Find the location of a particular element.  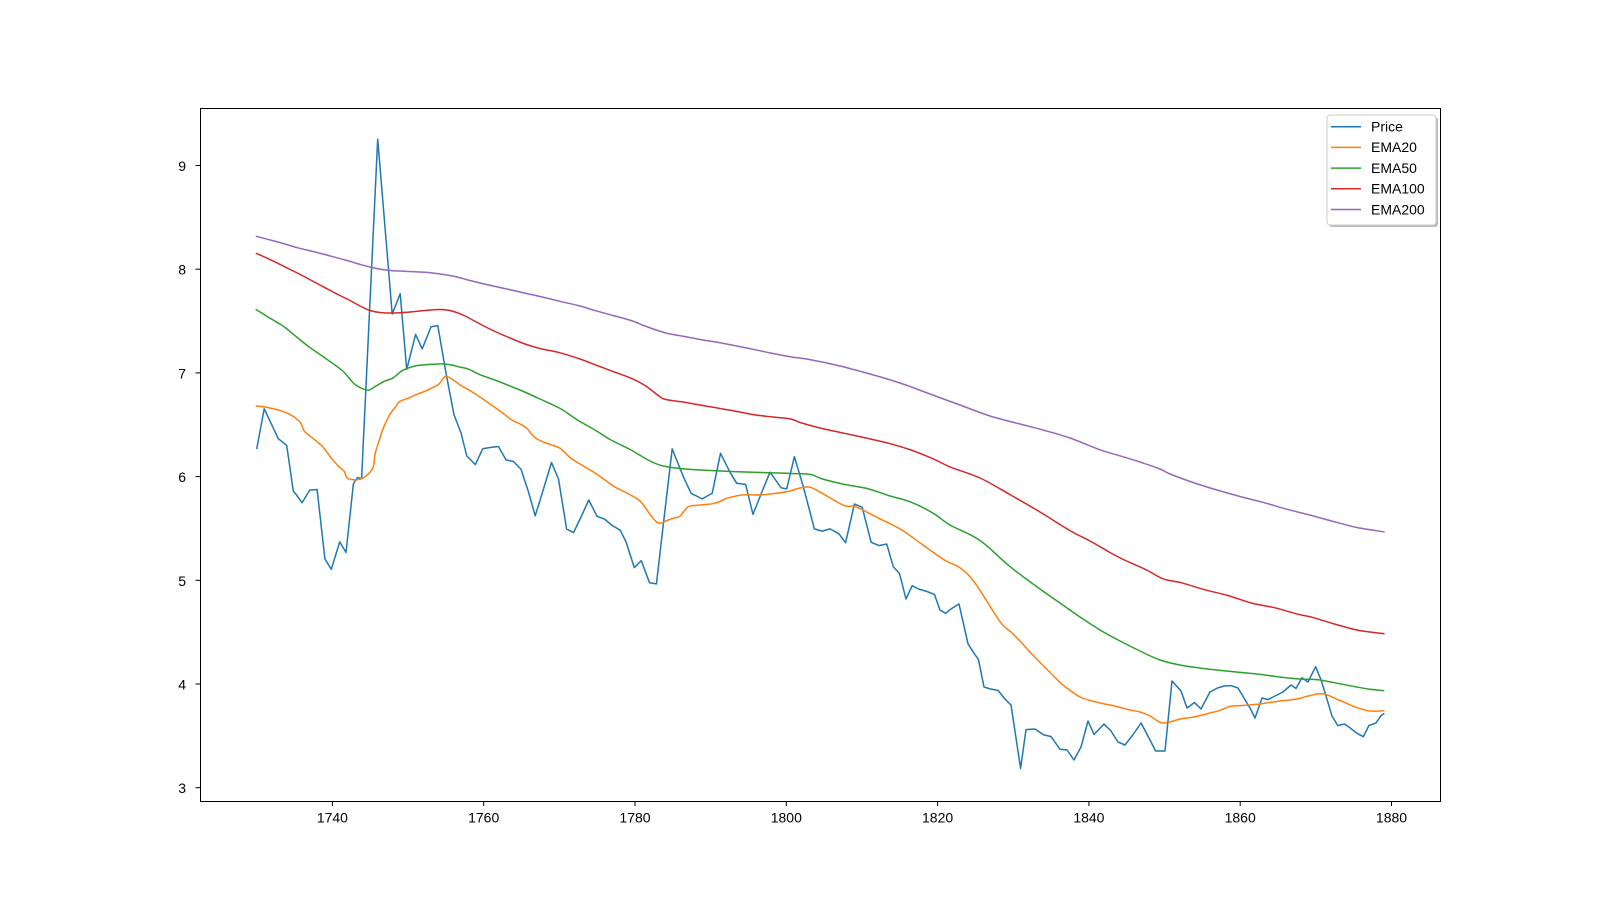

svg-text: 1800 is located at coordinates (786, 817).